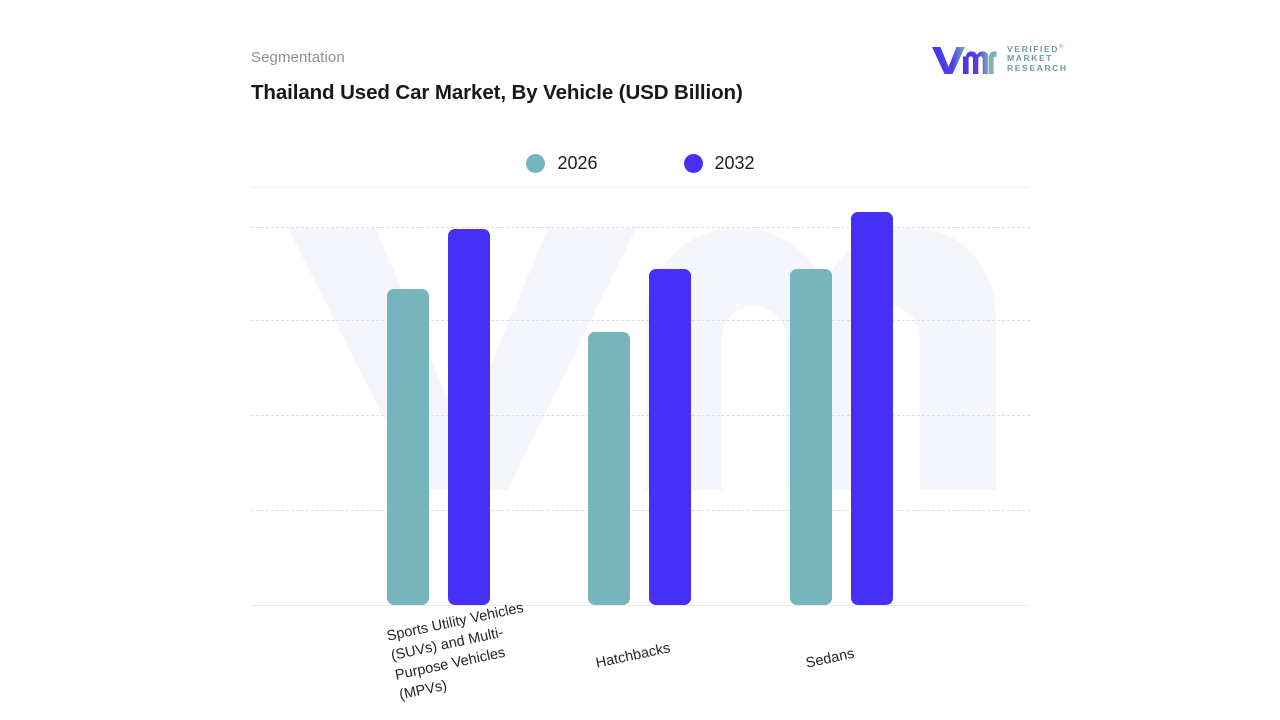  What do you see at coordinates (1037, 68) in the screenshot?
I see `logo-line-3: RESEARCH` at bounding box center [1037, 68].